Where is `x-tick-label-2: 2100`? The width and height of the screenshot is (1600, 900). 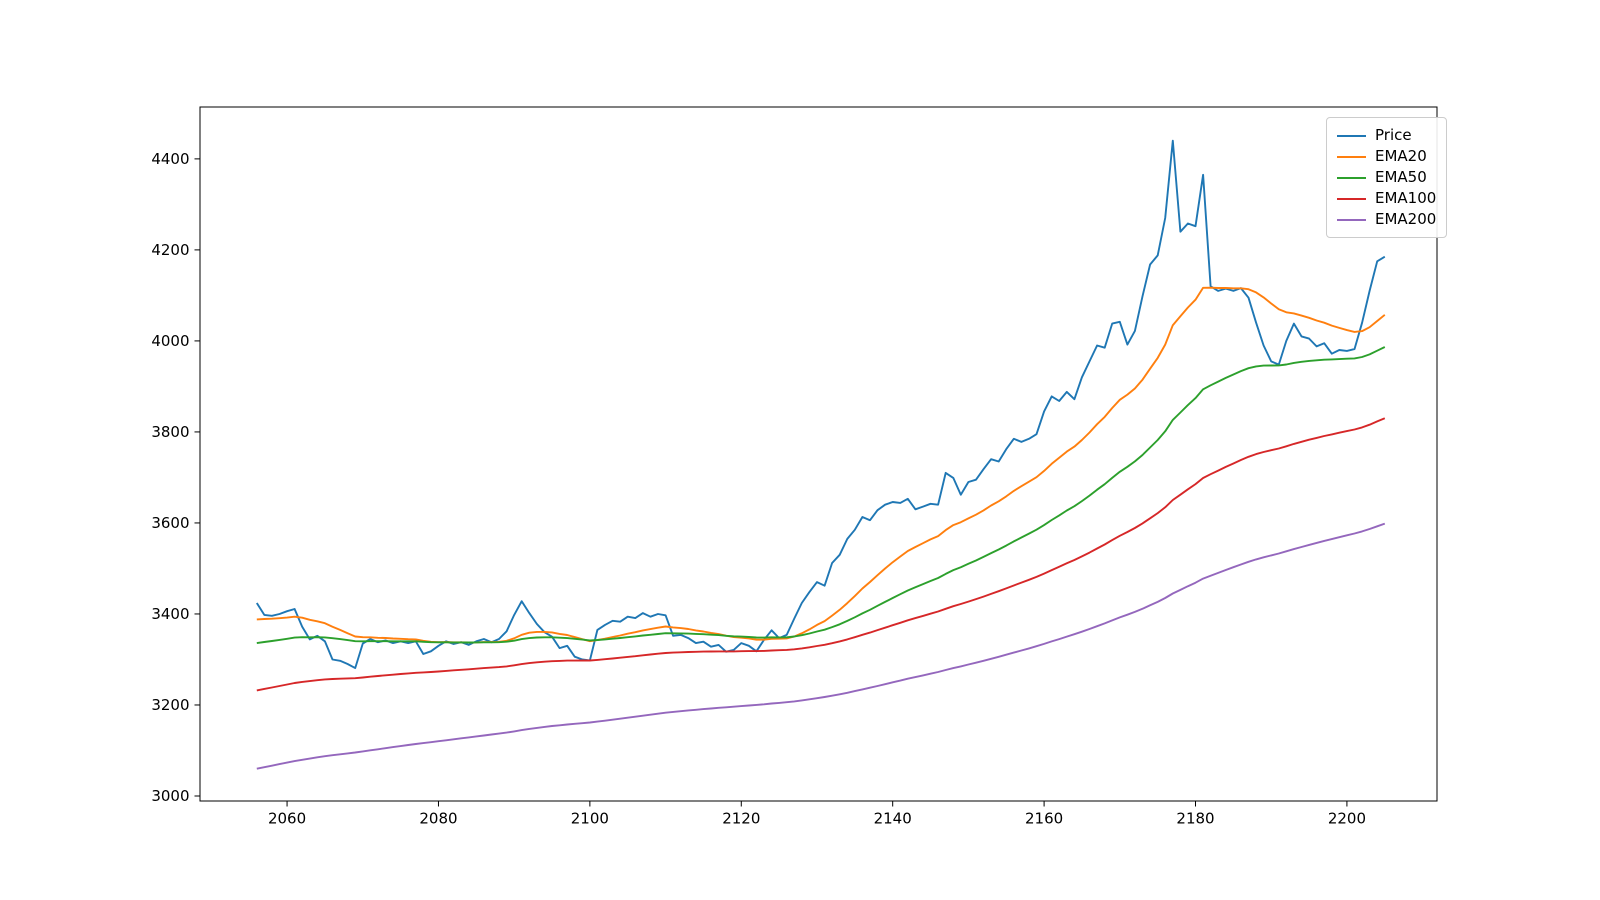 x-tick-label-2: 2100 is located at coordinates (590, 819).